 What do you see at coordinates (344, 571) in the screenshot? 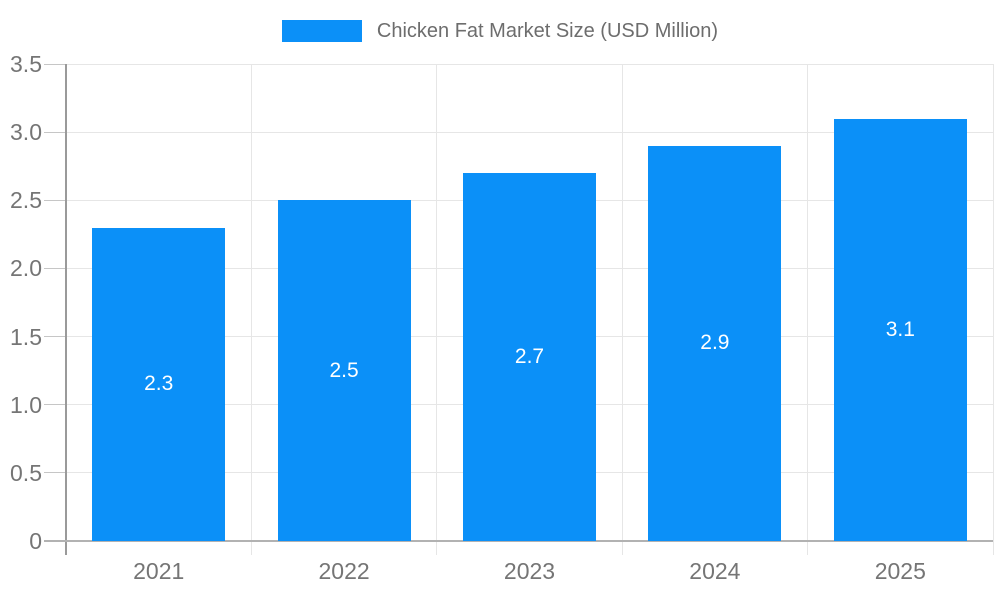
I see `x-tick-label: 2022` at bounding box center [344, 571].